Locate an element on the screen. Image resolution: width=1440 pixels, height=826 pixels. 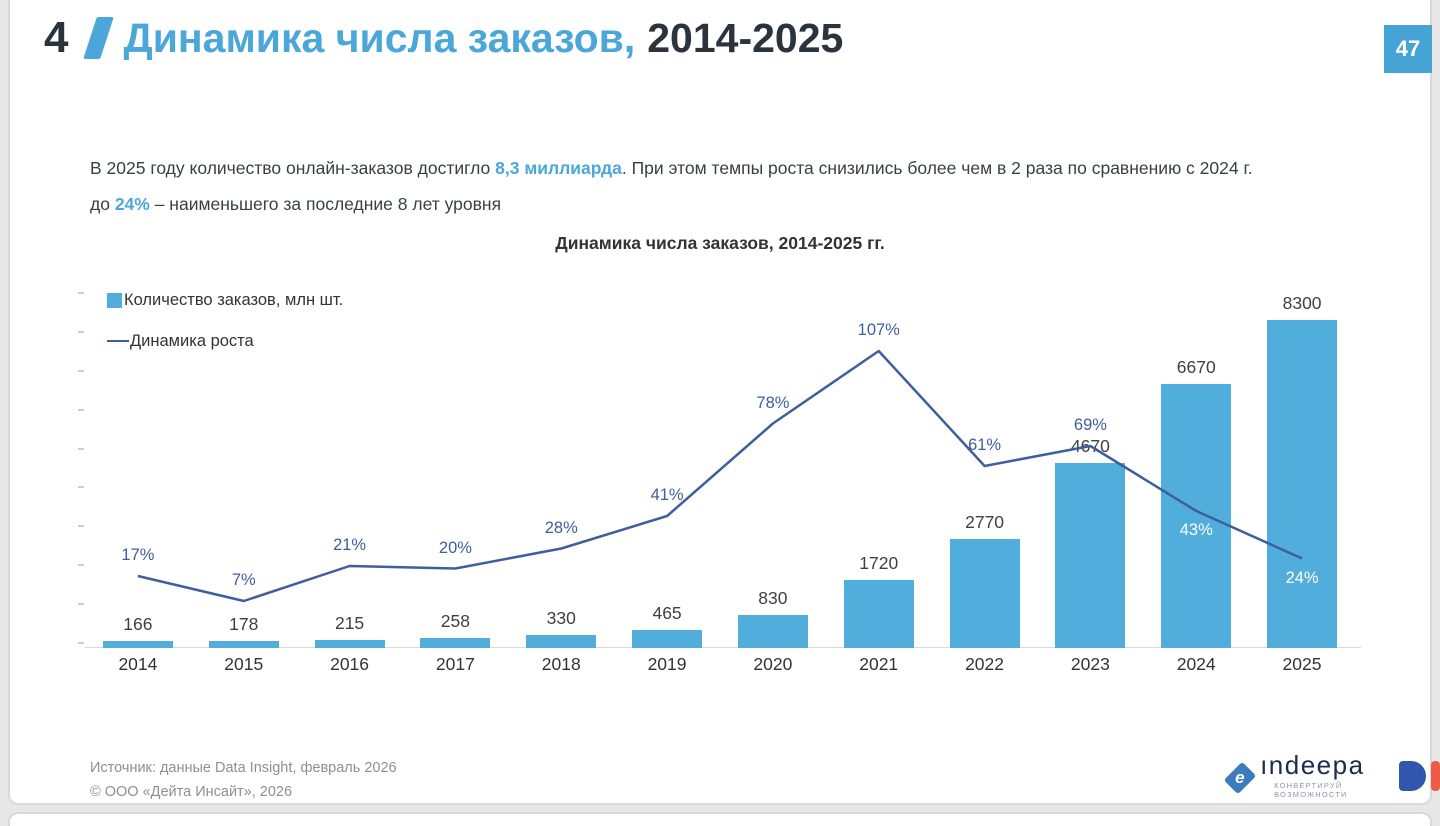
copyright-note: © ООО «Дейта Инсайт», 2026 is located at coordinates (191, 792).